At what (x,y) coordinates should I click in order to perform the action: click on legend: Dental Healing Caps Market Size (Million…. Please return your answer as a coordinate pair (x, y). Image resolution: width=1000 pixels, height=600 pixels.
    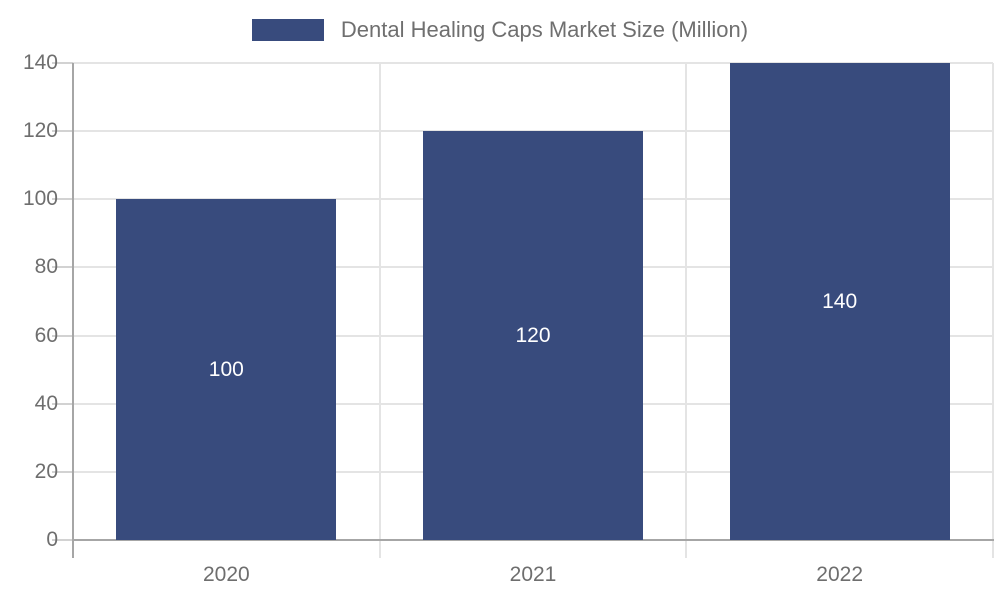
    Looking at the image, I should click on (500, 30).